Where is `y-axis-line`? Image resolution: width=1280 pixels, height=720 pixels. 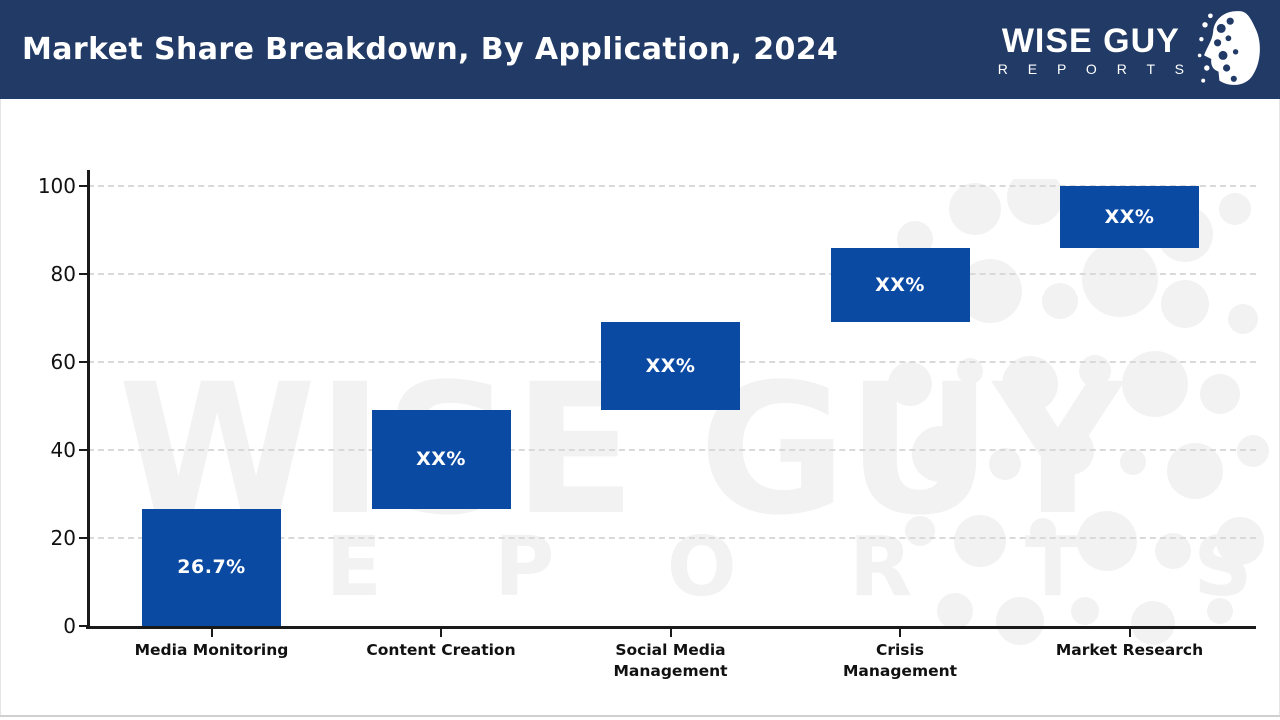
y-axis-line is located at coordinates (88, 399).